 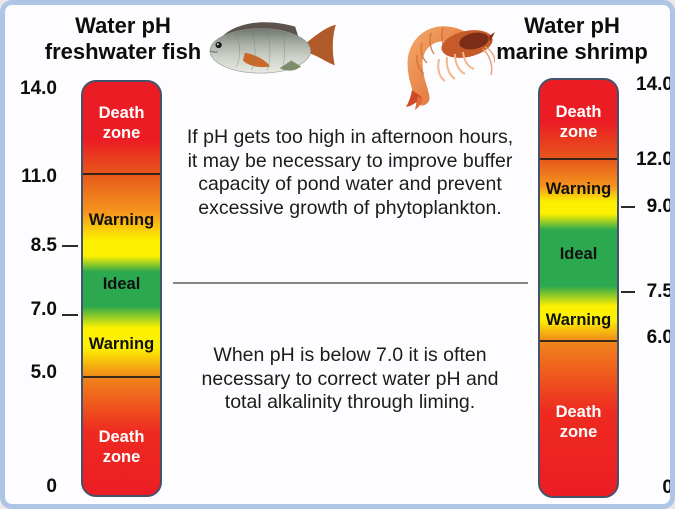 I want to click on shrimp-tick-14: 14.0, so click(x=654, y=84).